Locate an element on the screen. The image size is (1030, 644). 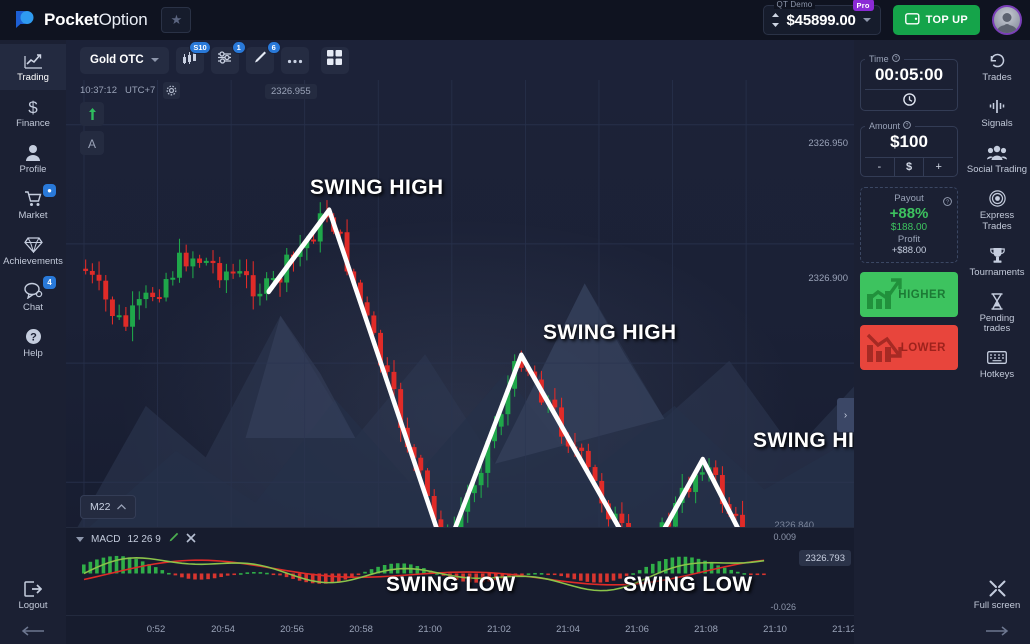
sidebar-item-label: Trading is located at coordinates (33, 77).